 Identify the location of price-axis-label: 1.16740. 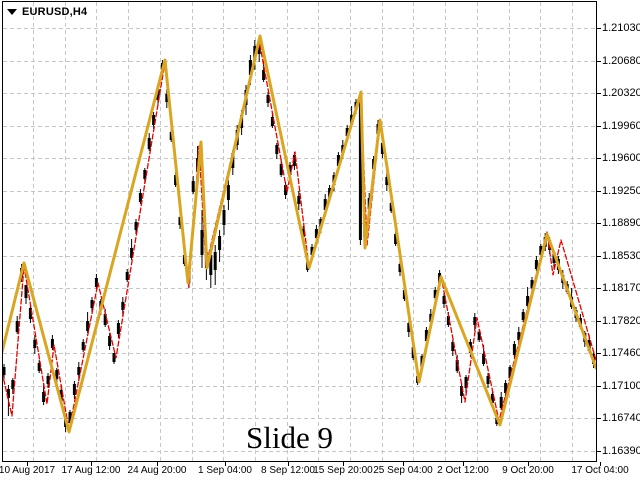
(621, 418).